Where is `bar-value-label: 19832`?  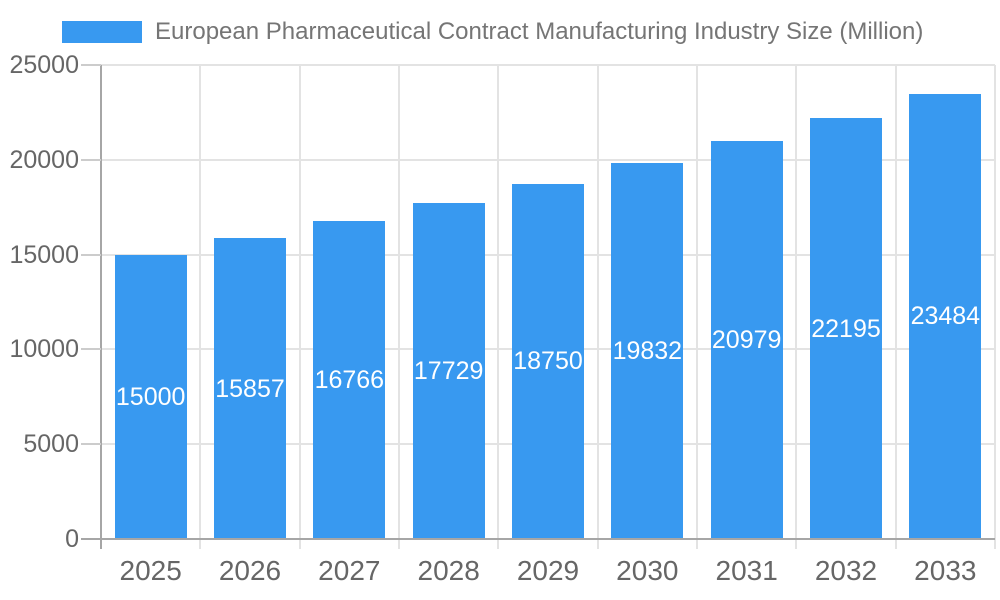 bar-value-label: 19832 is located at coordinates (647, 350).